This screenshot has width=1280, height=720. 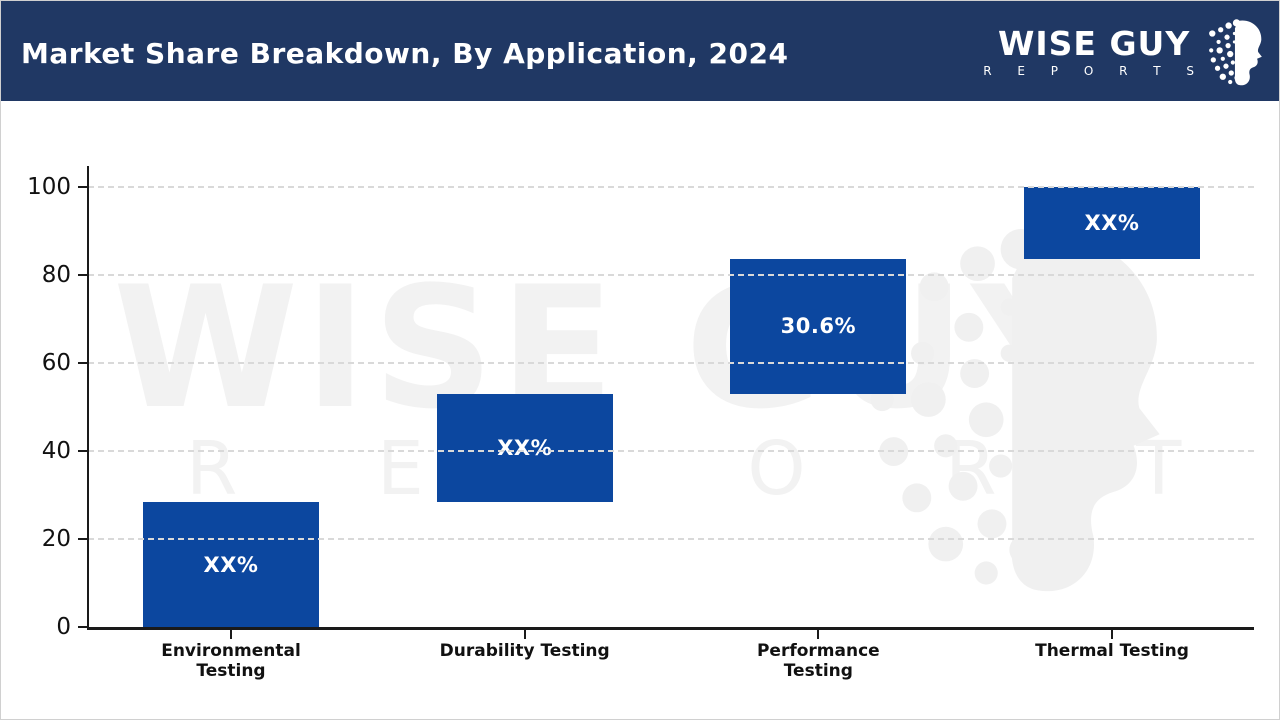 I want to click on x-category-label: Durability Testing, so click(x=525, y=651).